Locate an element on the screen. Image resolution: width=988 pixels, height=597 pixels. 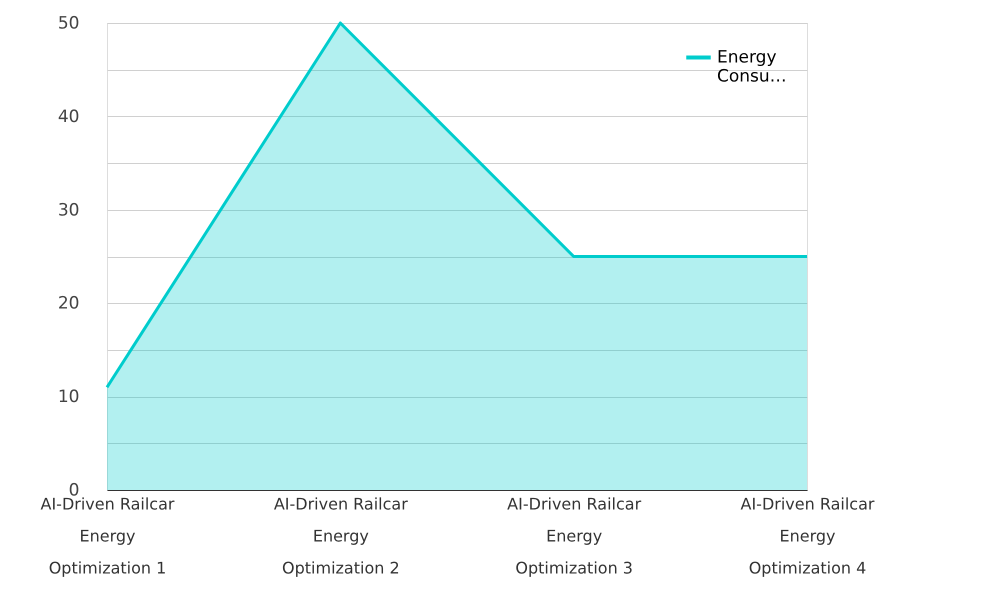
x-tick-label: AI-Driven Railcar Energy Optimization 1 is located at coordinates (107, 536).